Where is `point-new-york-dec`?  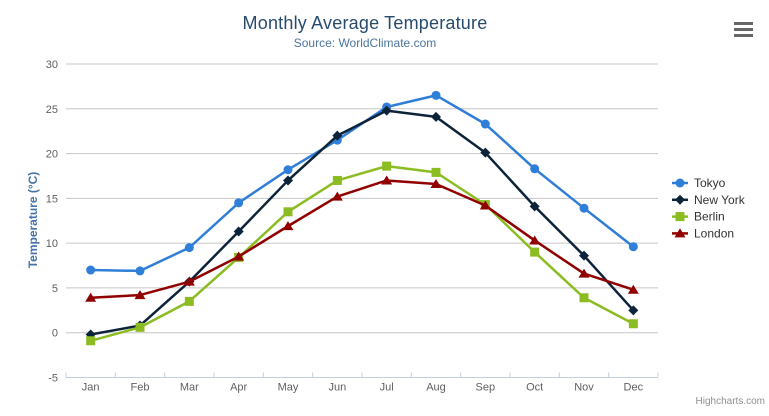 point-new-york-dec is located at coordinates (633, 310).